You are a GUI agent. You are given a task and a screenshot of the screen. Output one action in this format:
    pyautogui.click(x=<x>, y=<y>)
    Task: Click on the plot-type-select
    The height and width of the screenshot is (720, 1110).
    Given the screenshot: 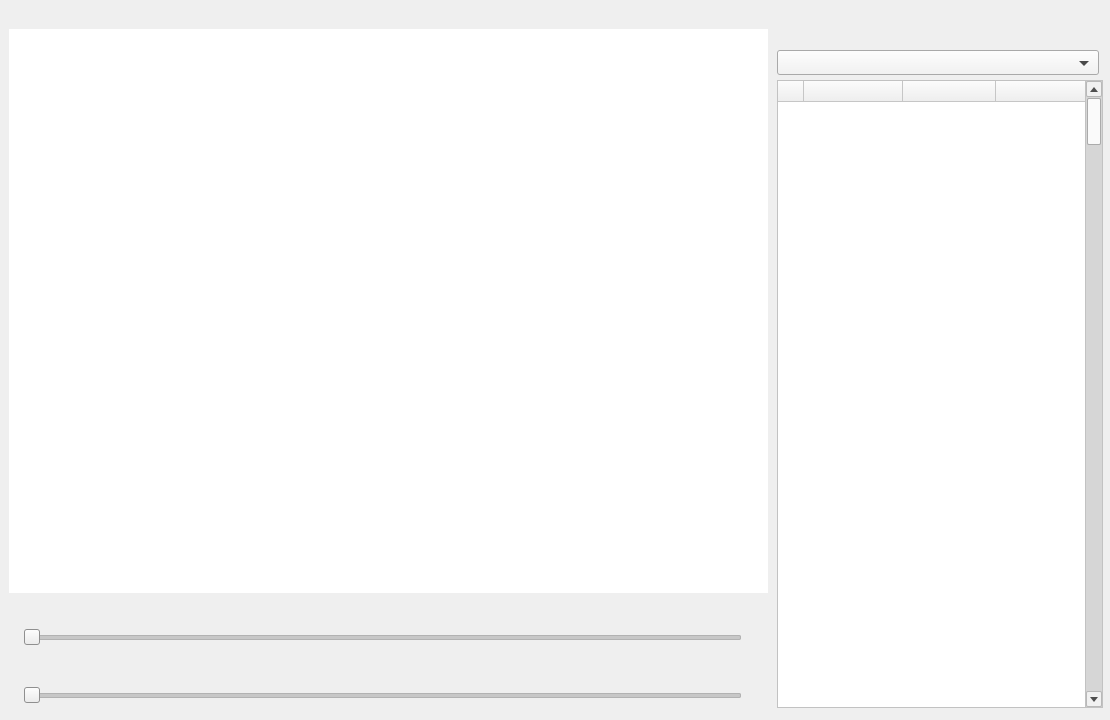 What is the action you would take?
    pyautogui.click(x=938, y=62)
    